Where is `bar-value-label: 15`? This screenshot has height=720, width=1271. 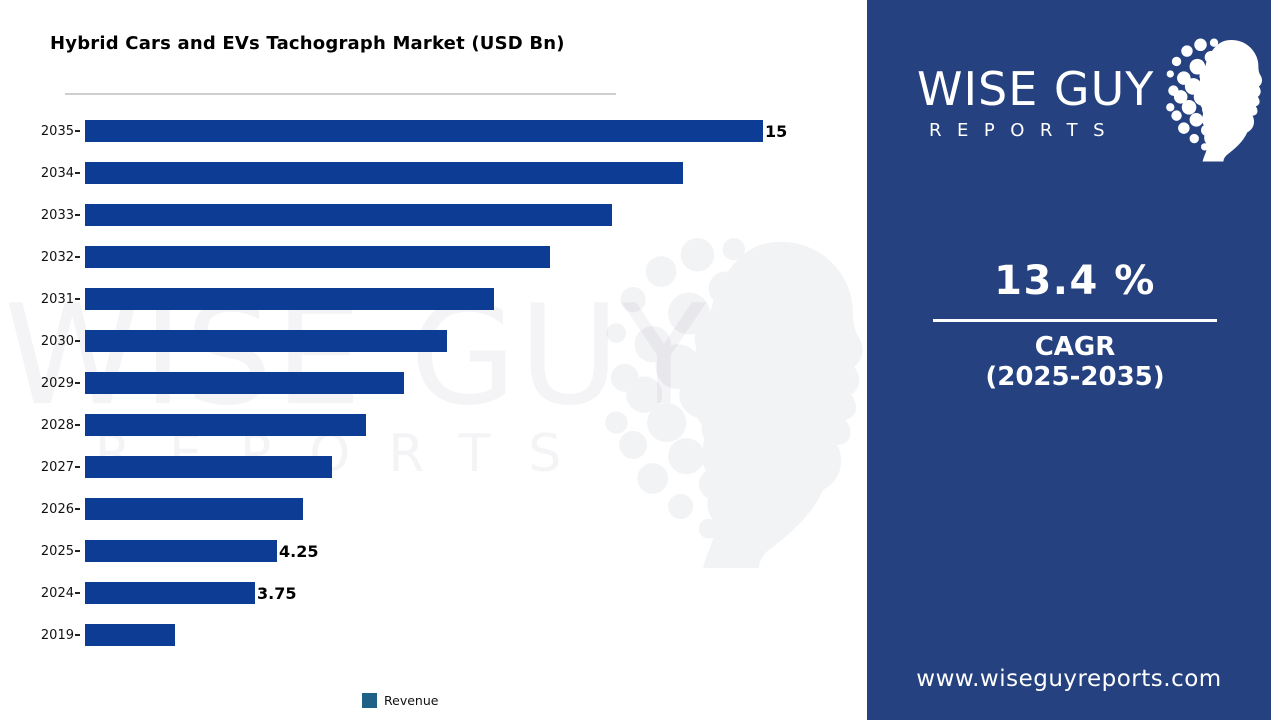 bar-value-label: 15 is located at coordinates (776, 131).